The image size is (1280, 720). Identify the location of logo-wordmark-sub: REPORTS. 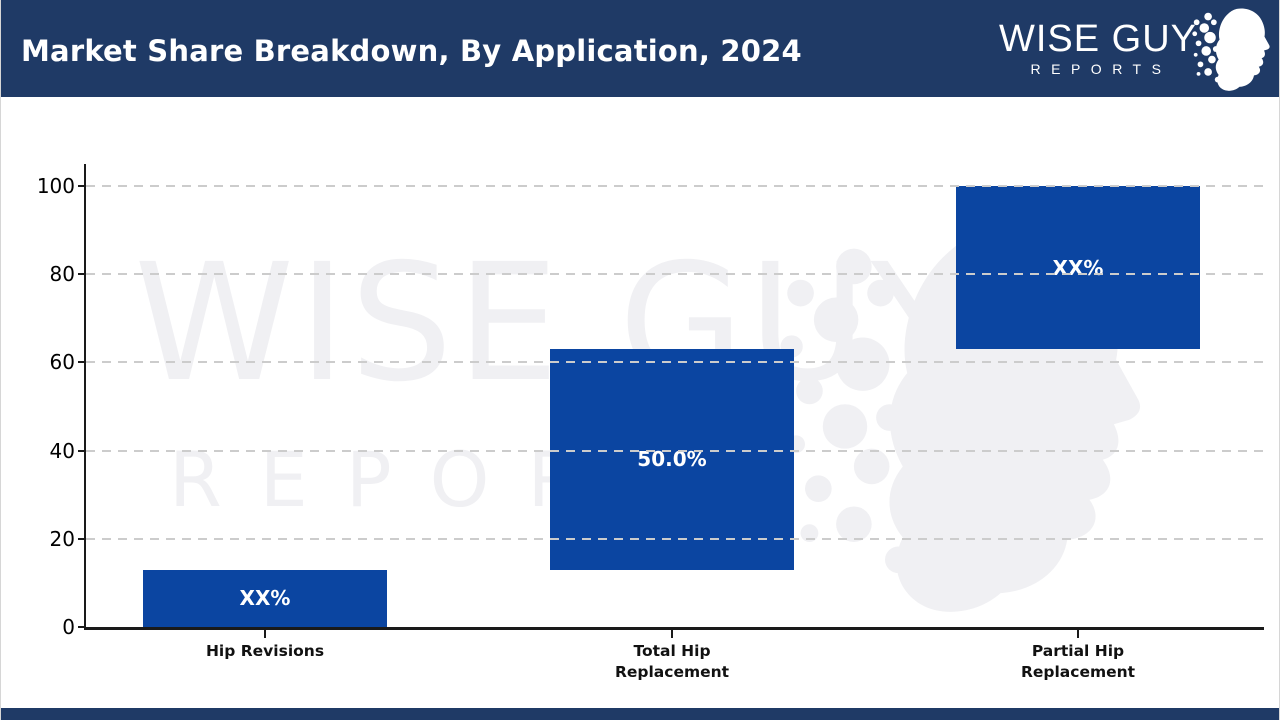
(1101, 69).